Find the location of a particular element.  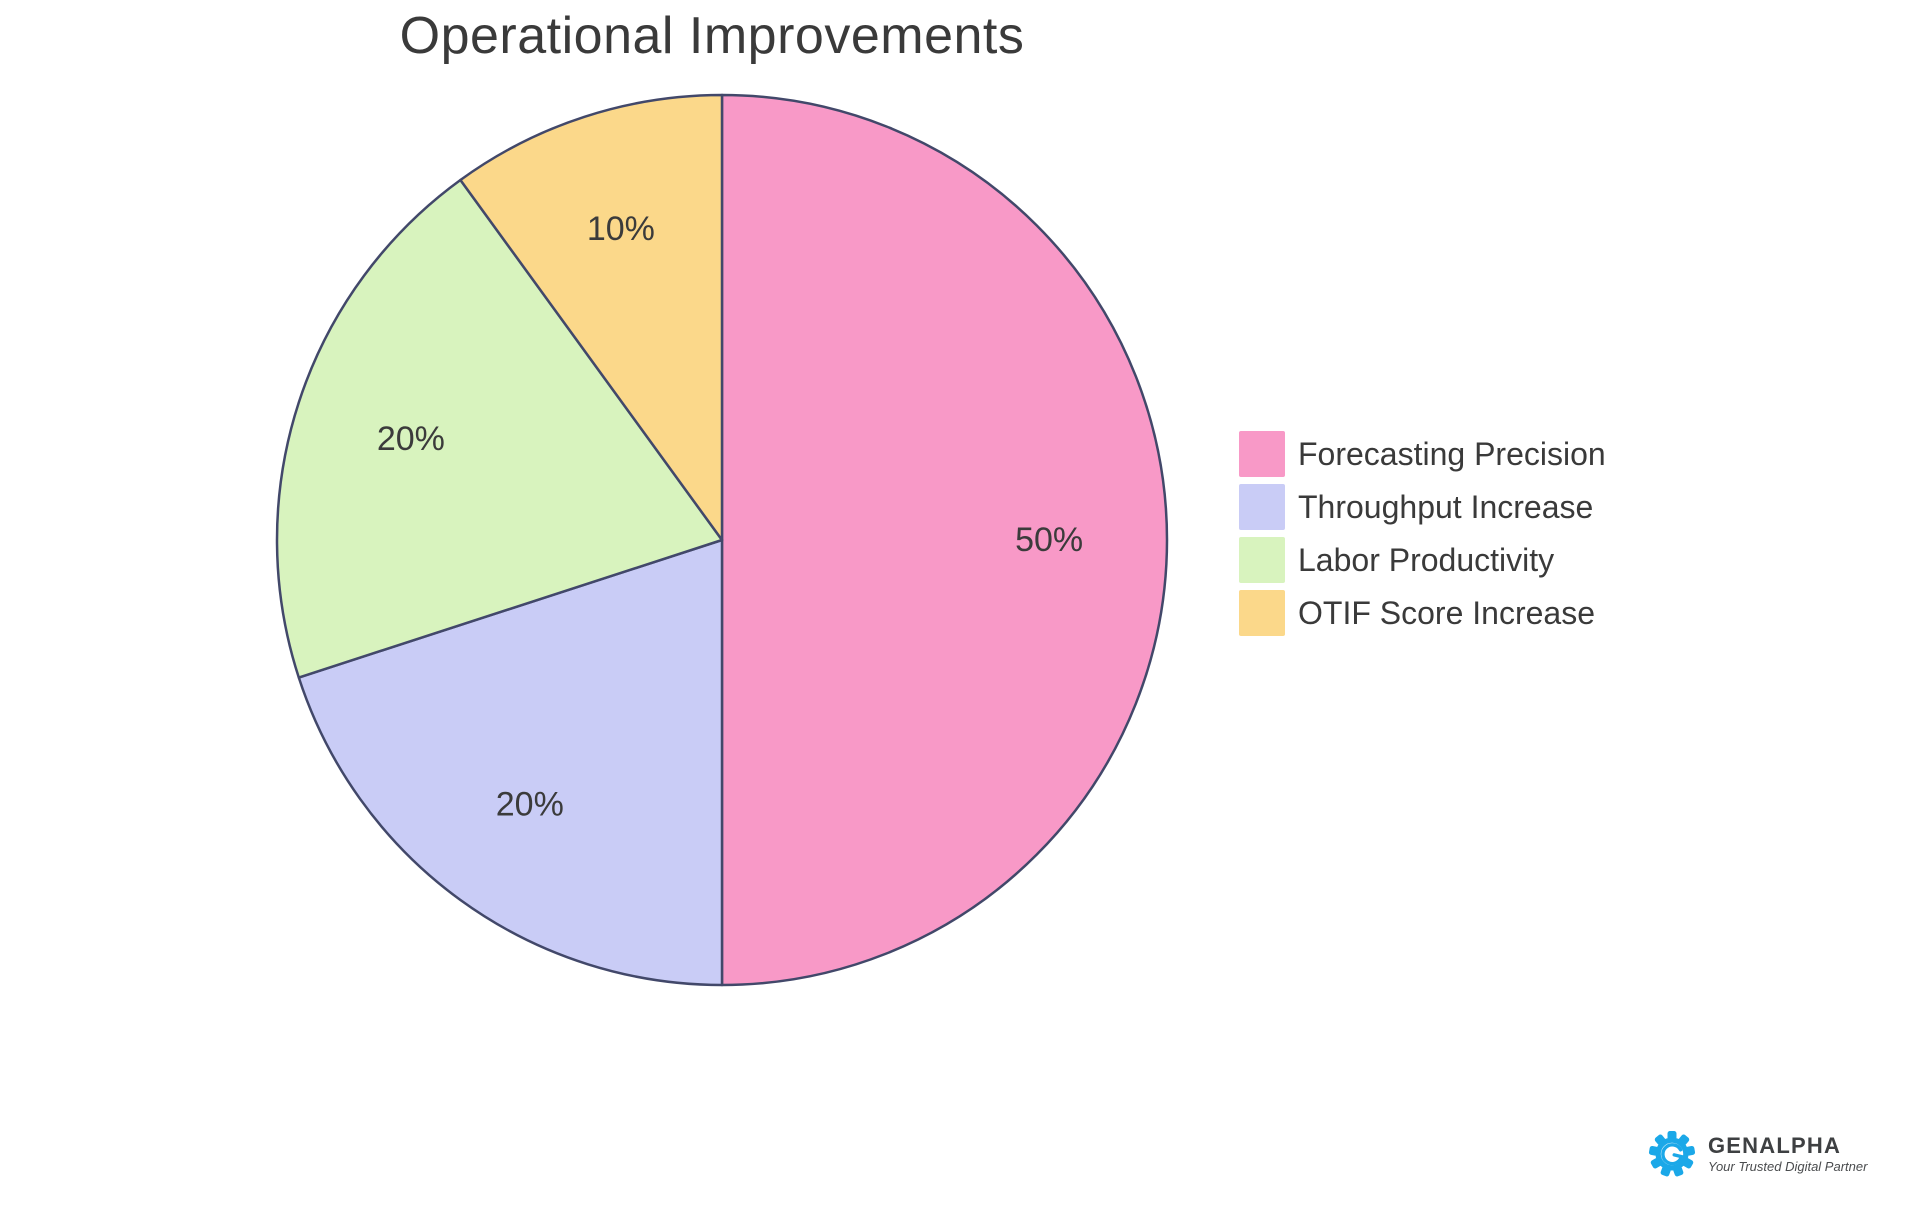

chart-title: Operational Improvements is located at coordinates (712, 36).